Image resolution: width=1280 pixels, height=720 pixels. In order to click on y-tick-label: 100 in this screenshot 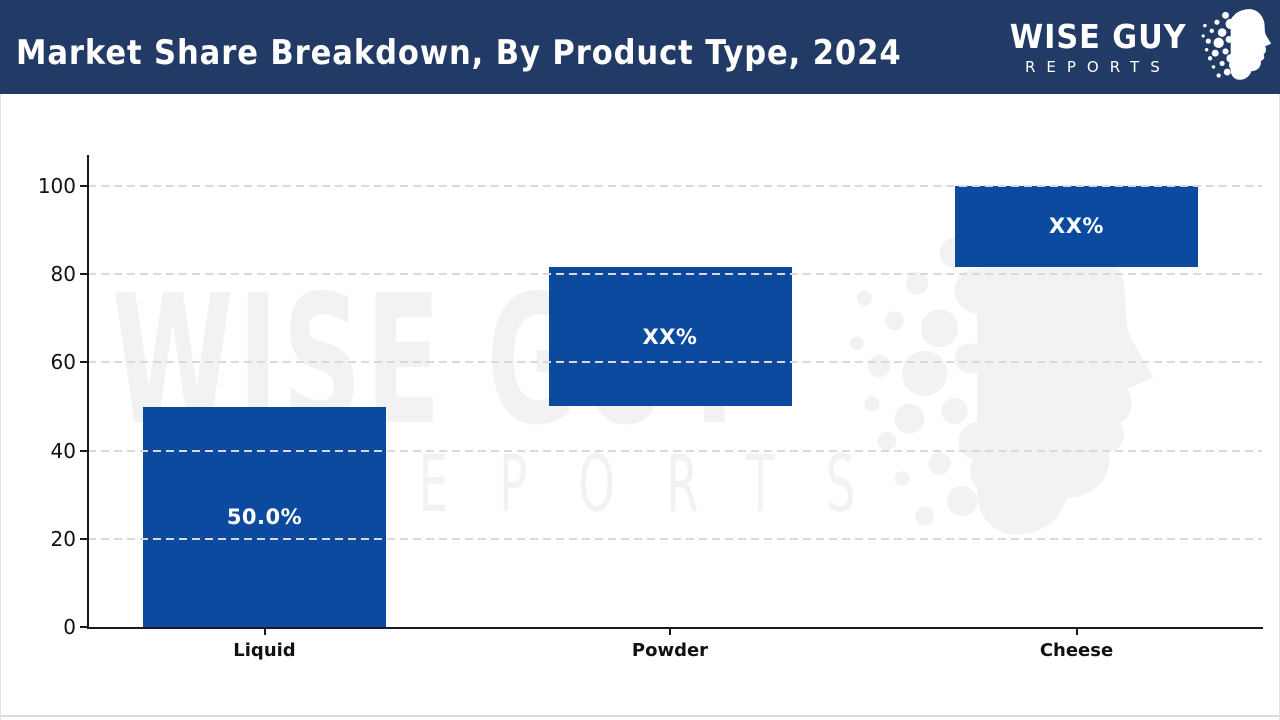, I will do `click(56, 186)`.